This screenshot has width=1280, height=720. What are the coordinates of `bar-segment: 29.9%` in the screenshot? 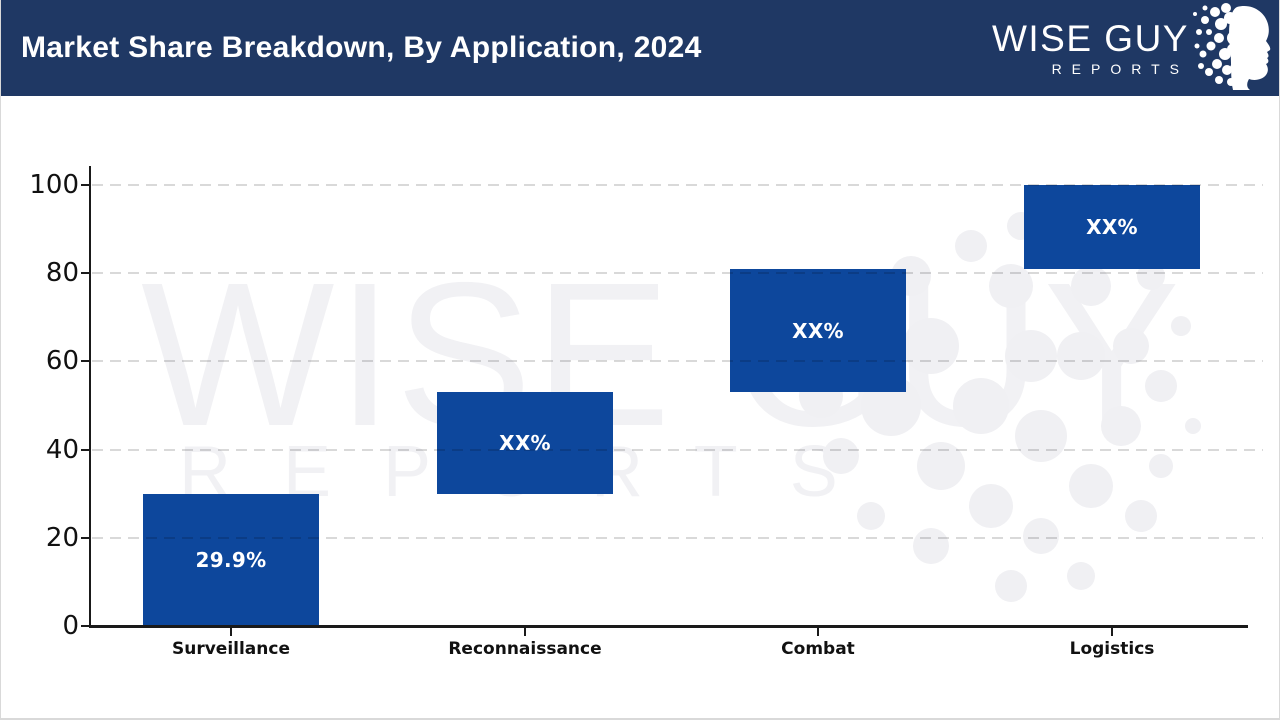 It's located at (231, 560).